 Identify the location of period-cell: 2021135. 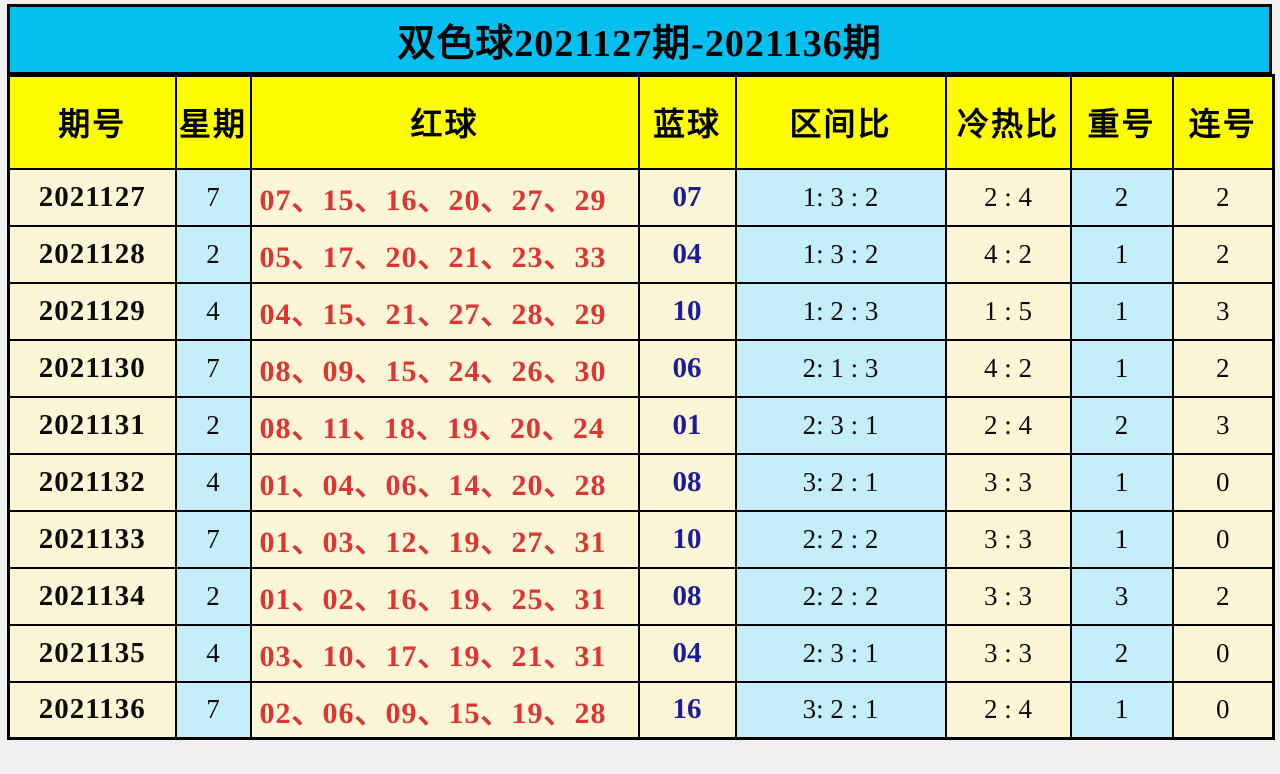
(92, 653).